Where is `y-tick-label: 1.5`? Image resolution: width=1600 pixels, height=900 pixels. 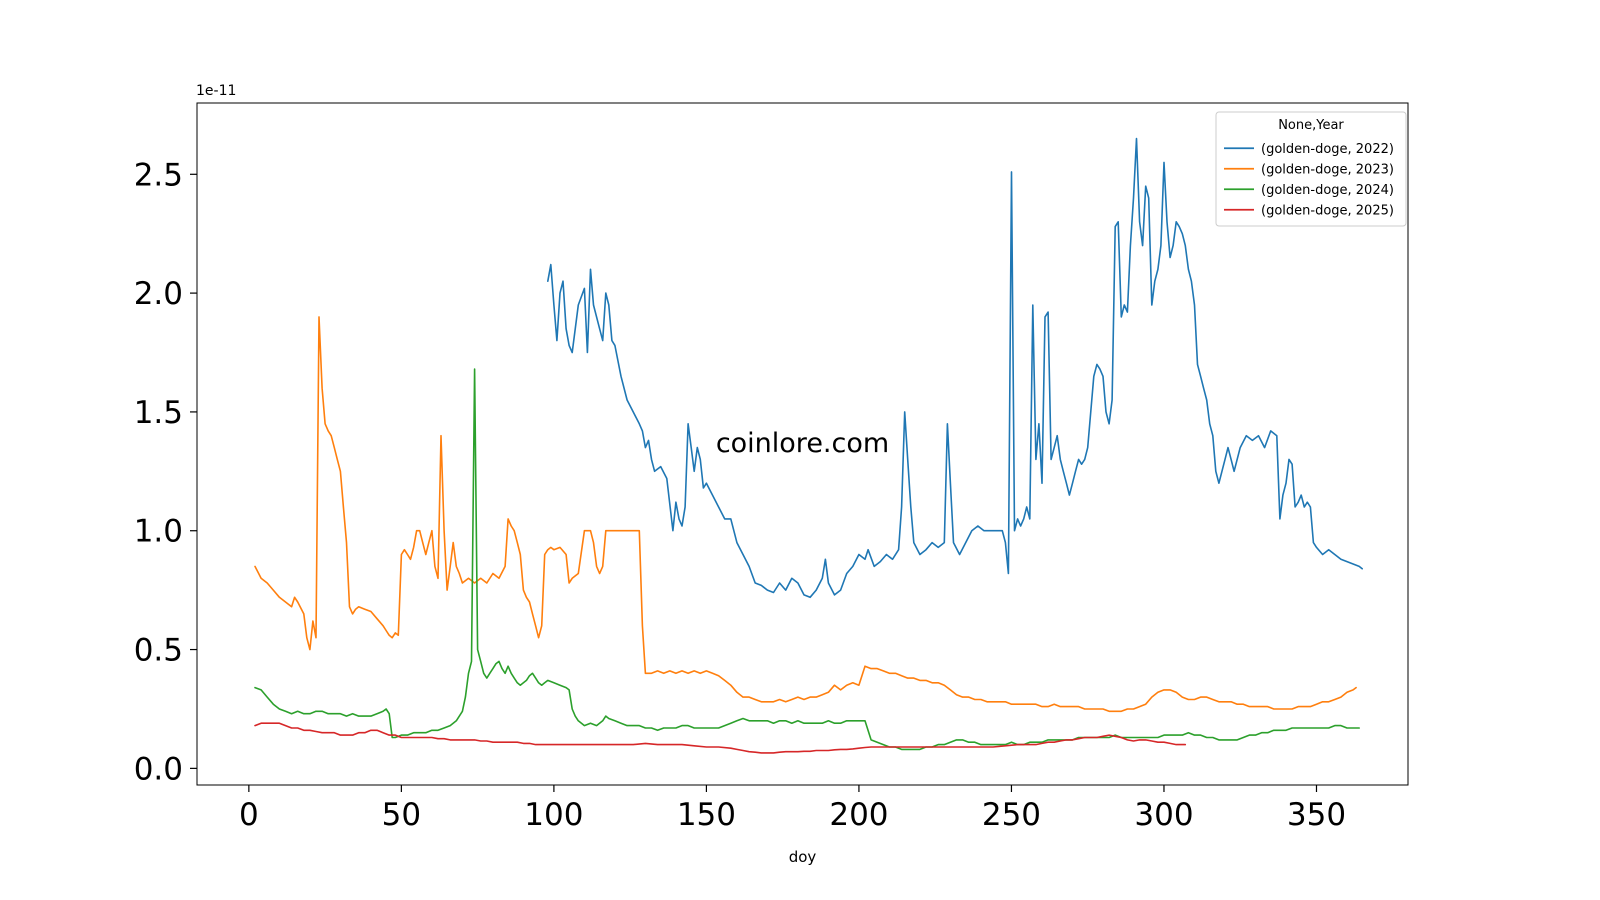
y-tick-label: 1.5 is located at coordinates (158, 413).